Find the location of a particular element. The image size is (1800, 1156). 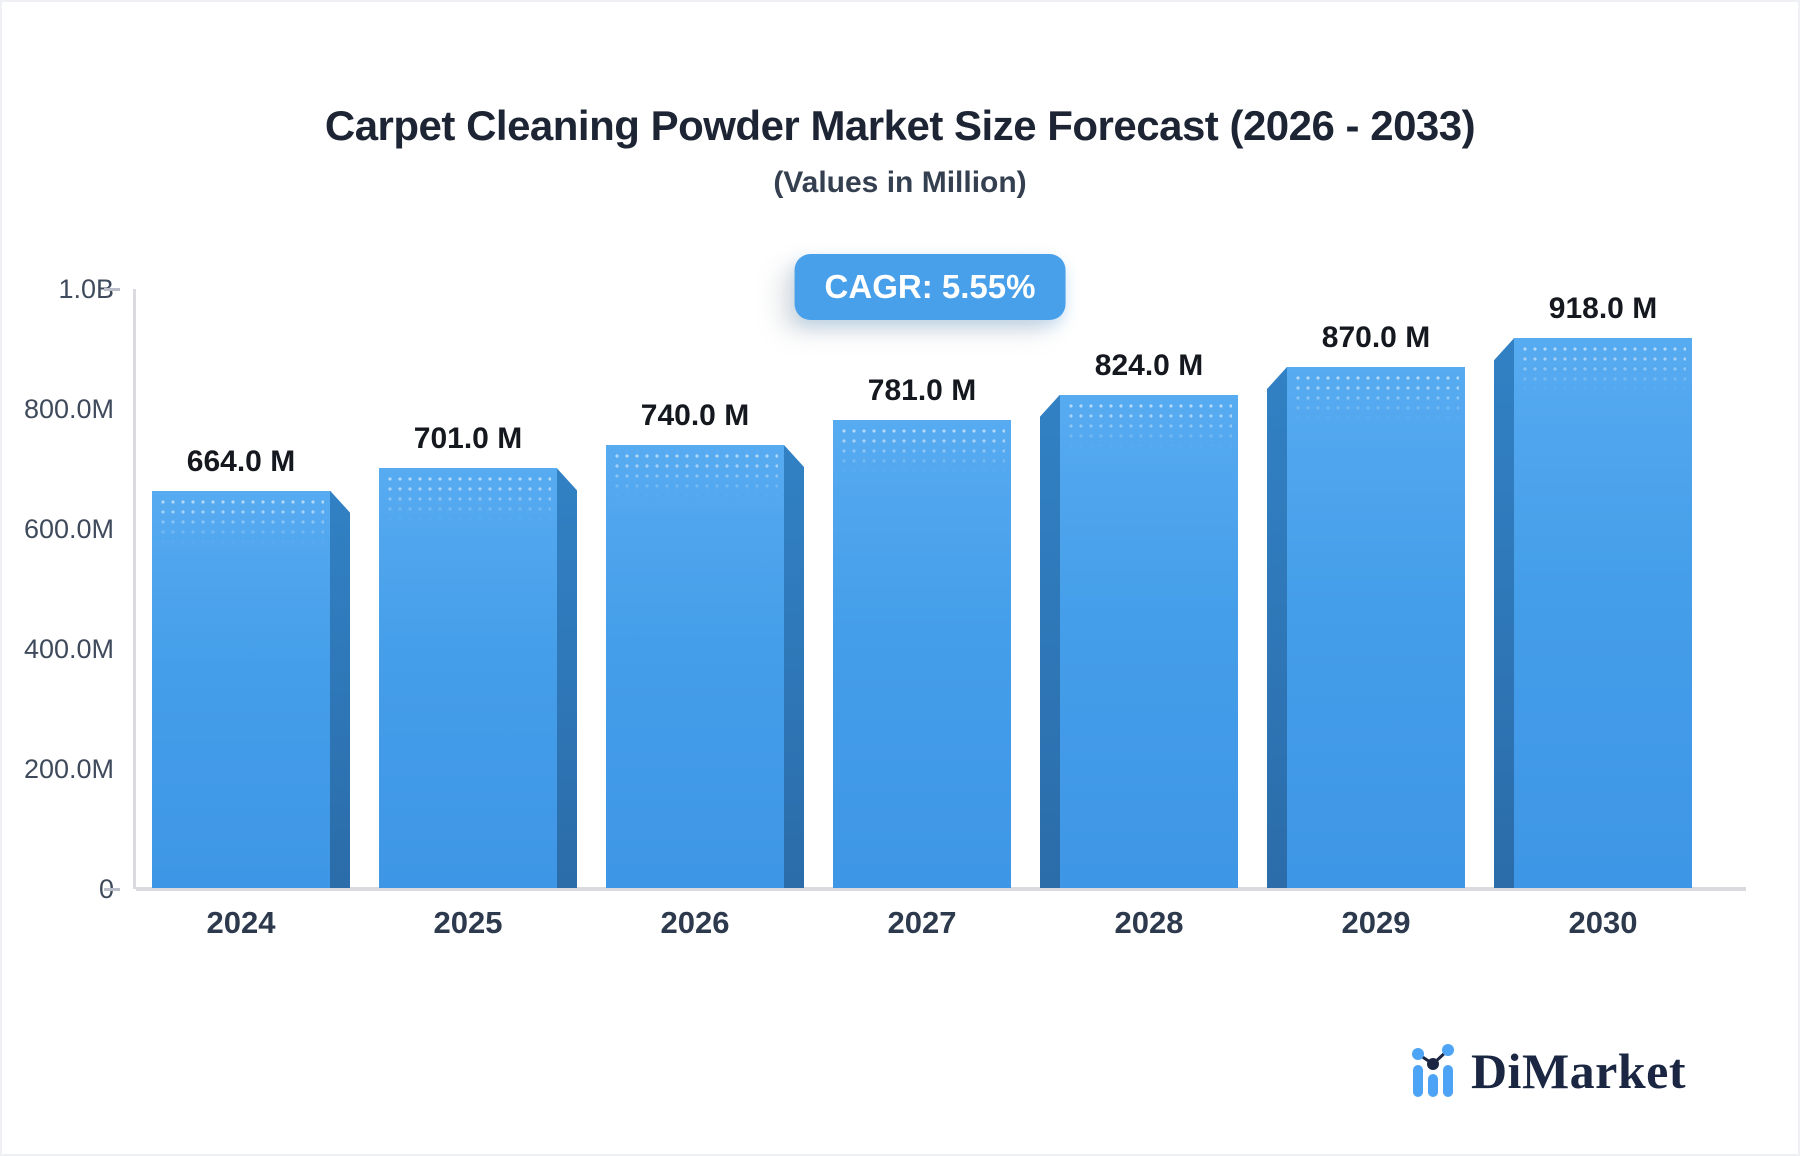

y-tick-label: 0 is located at coordinates (62, 889).